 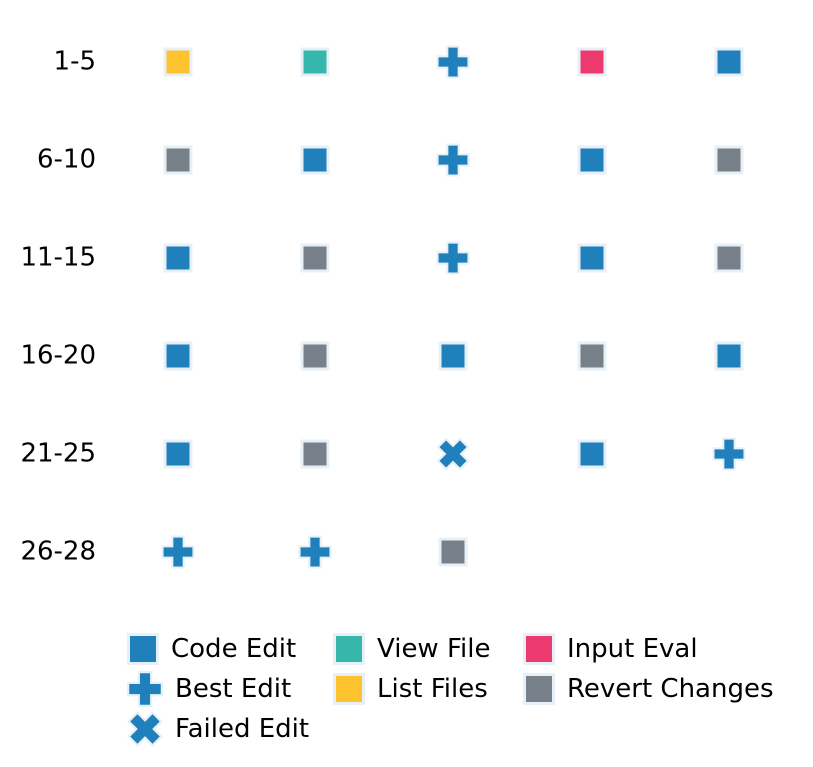 I want to click on legend-label-code-edit: Code Edit, so click(x=234, y=649).